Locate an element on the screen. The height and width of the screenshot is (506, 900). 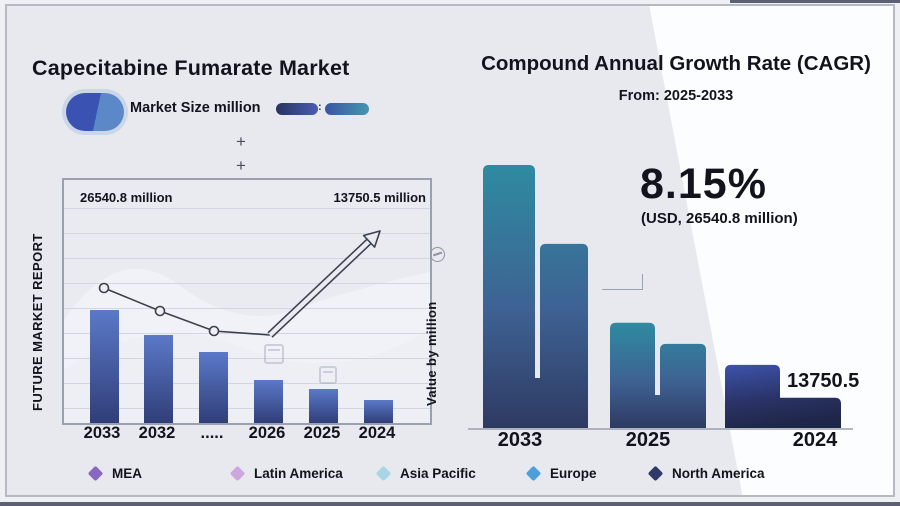
legend-item-mea: MEA is located at coordinates (114, 473).